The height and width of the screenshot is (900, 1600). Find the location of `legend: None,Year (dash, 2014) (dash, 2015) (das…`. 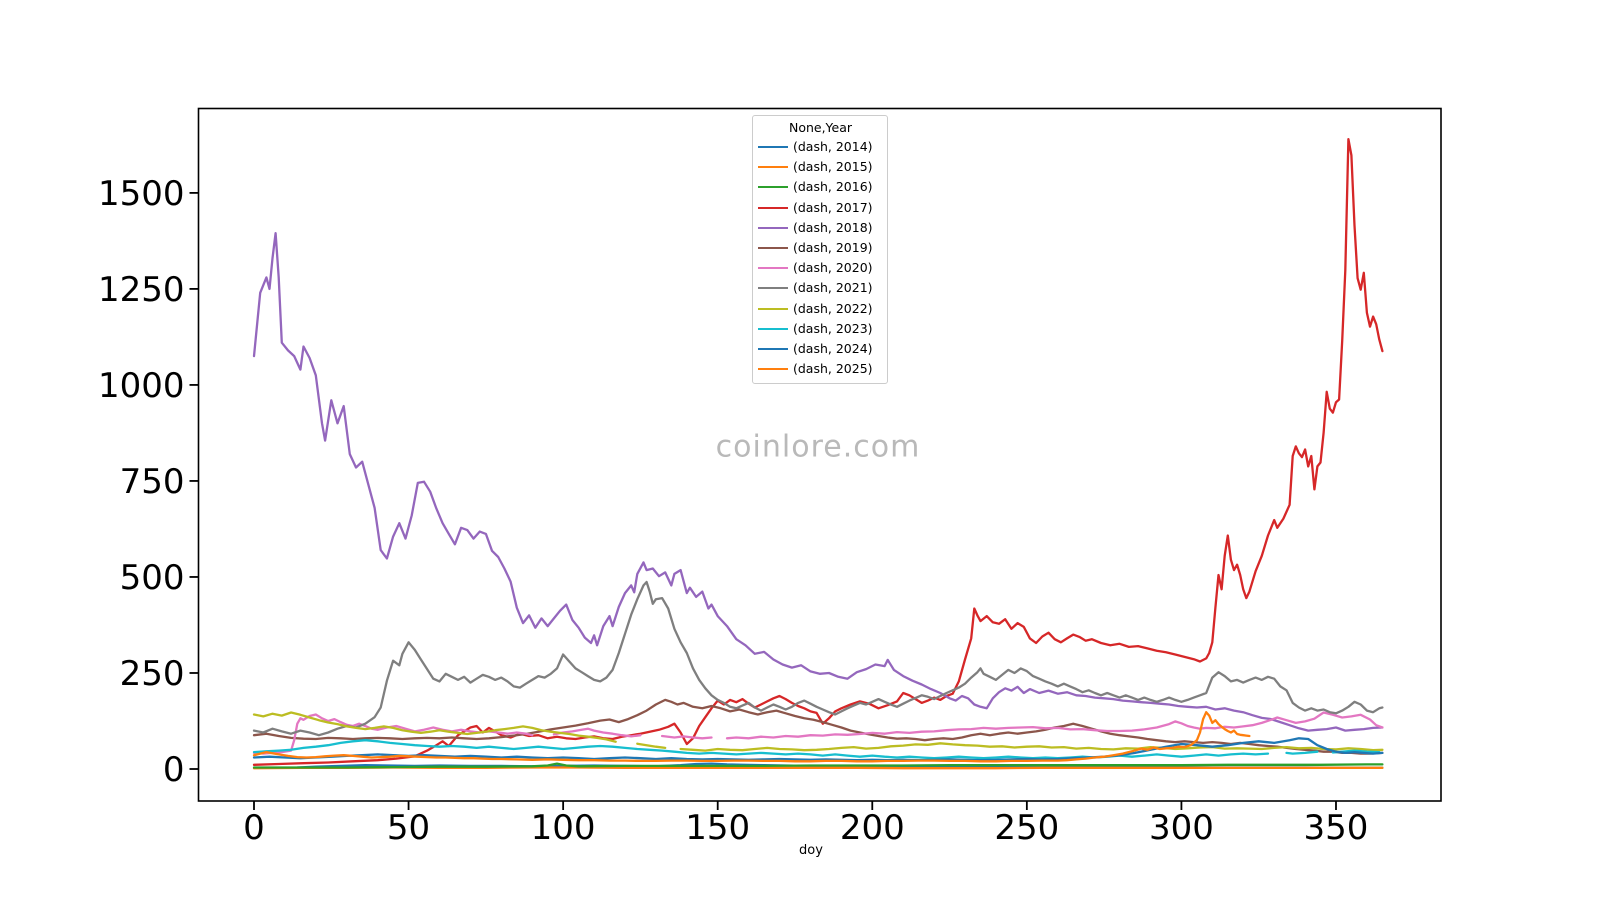

legend: None,Year (dash, 2014) (dash, 2015) (das… is located at coordinates (820, 250).